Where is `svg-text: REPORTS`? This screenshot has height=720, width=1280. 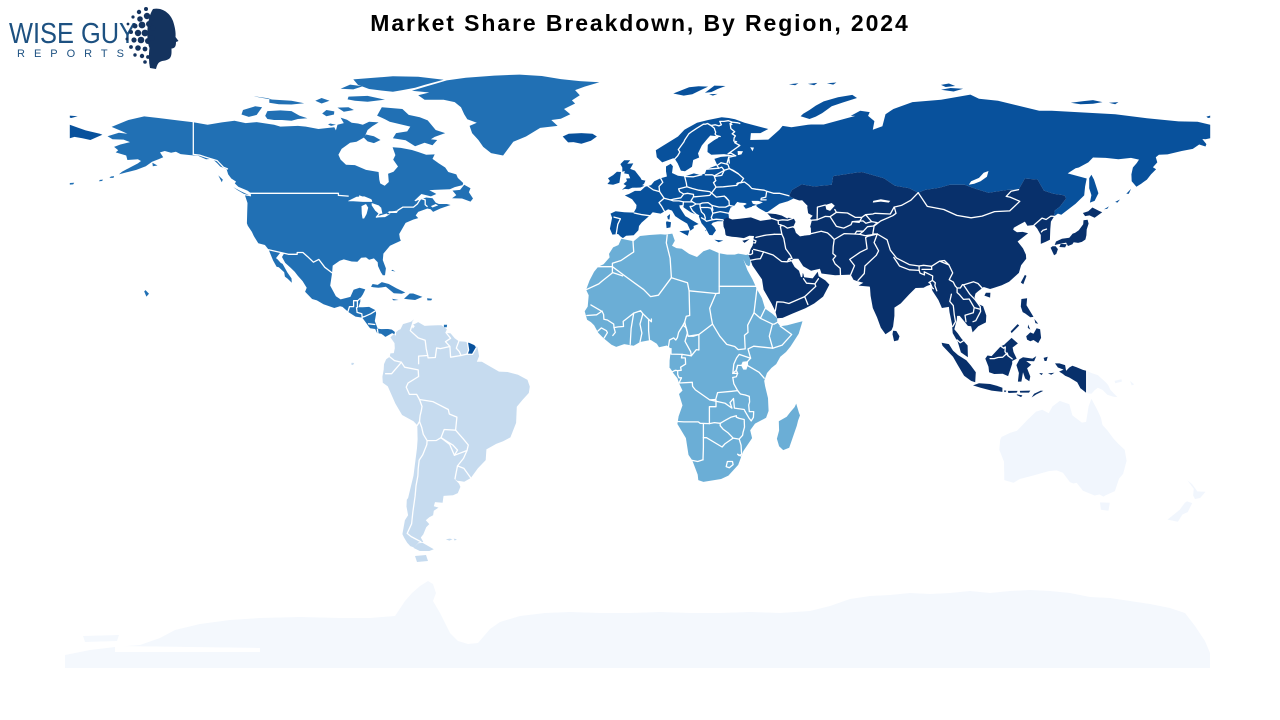
svg-text: REPORTS is located at coordinates (75, 54).